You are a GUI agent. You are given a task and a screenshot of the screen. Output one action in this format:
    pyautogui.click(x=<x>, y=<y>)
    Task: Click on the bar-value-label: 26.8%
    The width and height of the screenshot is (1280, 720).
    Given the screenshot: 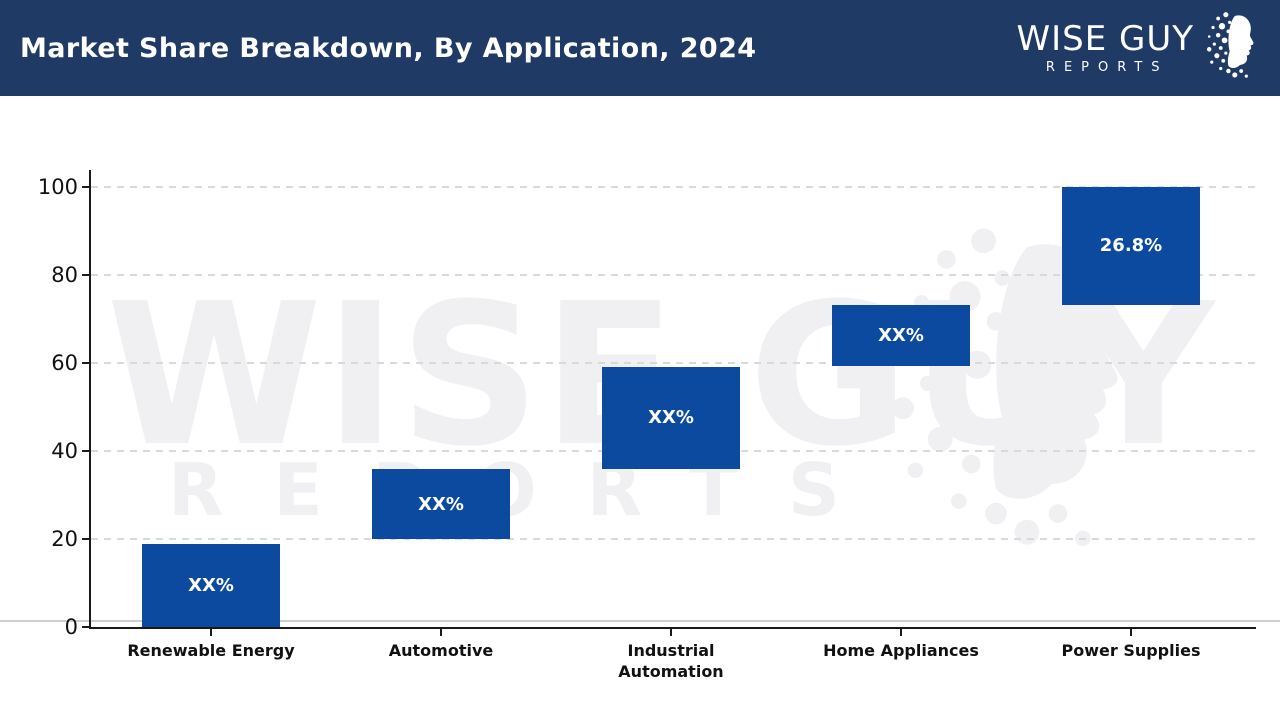 What is the action you would take?
    pyautogui.click(x=1131, y=246)
    